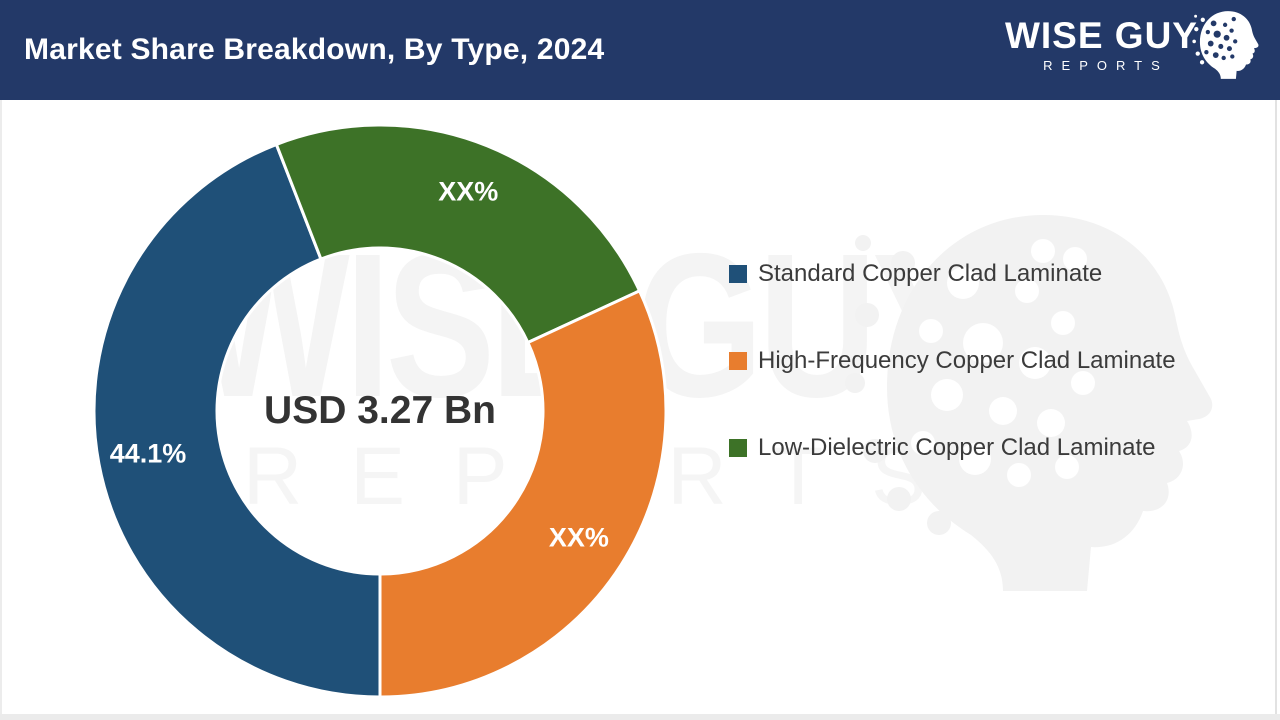  I want to click on legend-swatch-blue, so click(738, 274).